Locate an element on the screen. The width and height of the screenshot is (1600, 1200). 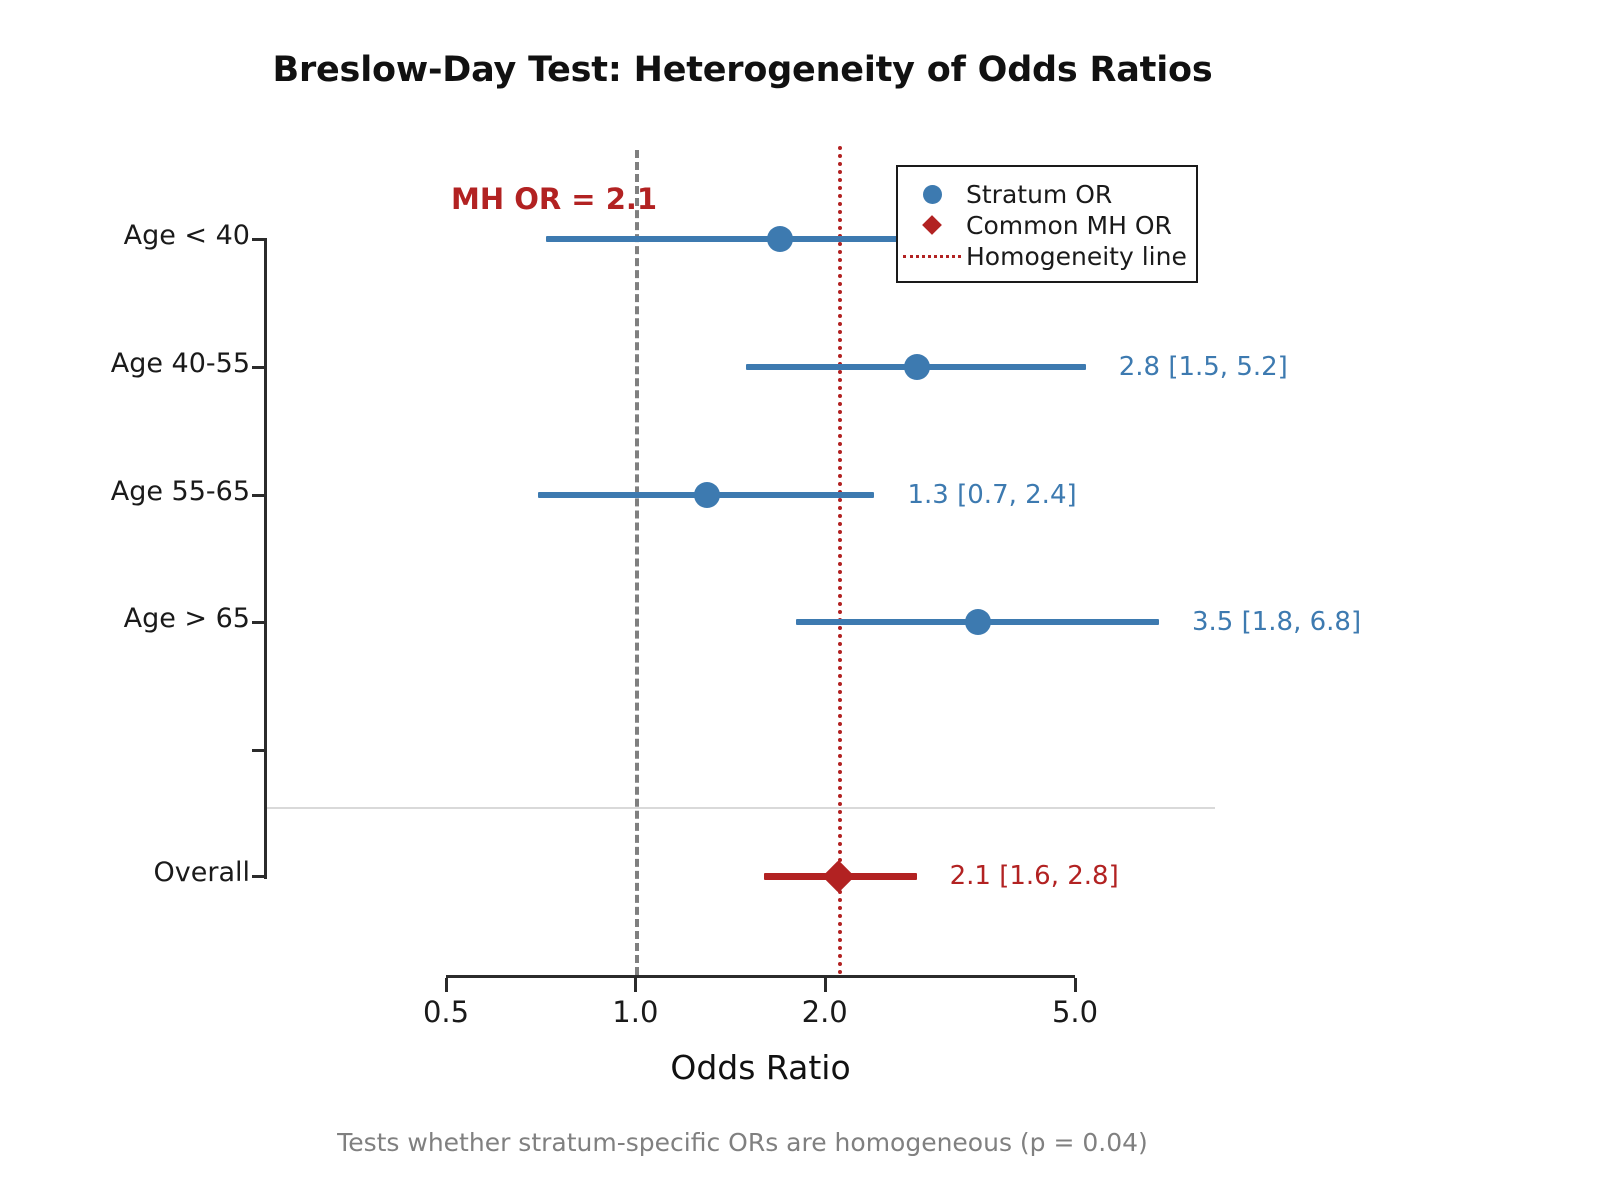
legend-item: Common MH OR is located at coordinates (1047, 225).